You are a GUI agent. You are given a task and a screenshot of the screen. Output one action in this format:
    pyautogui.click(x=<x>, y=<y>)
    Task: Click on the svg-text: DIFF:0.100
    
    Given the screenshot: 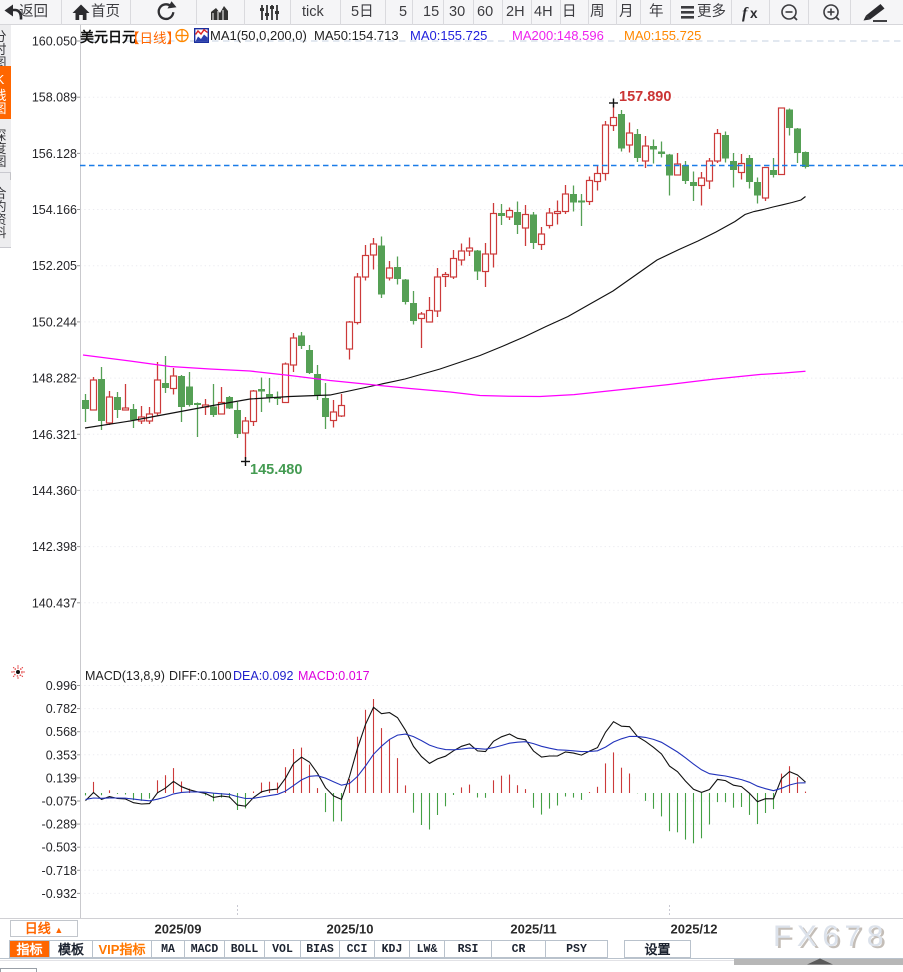 What is the action you would take?
    pyautogui.click(x=200, y=676)
    